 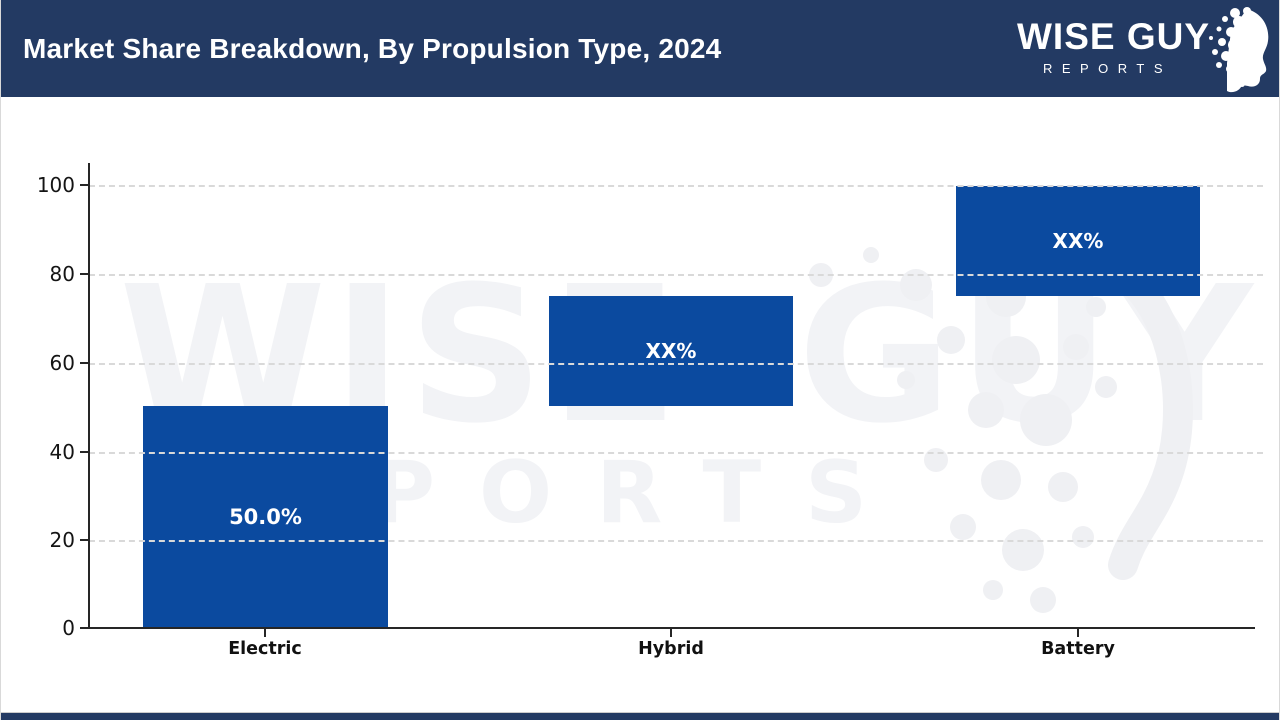 What do you see at coordinates (265, 649) in the screenshot?
I see `category-label-electric: Electric` at bounding box center [265, 649].